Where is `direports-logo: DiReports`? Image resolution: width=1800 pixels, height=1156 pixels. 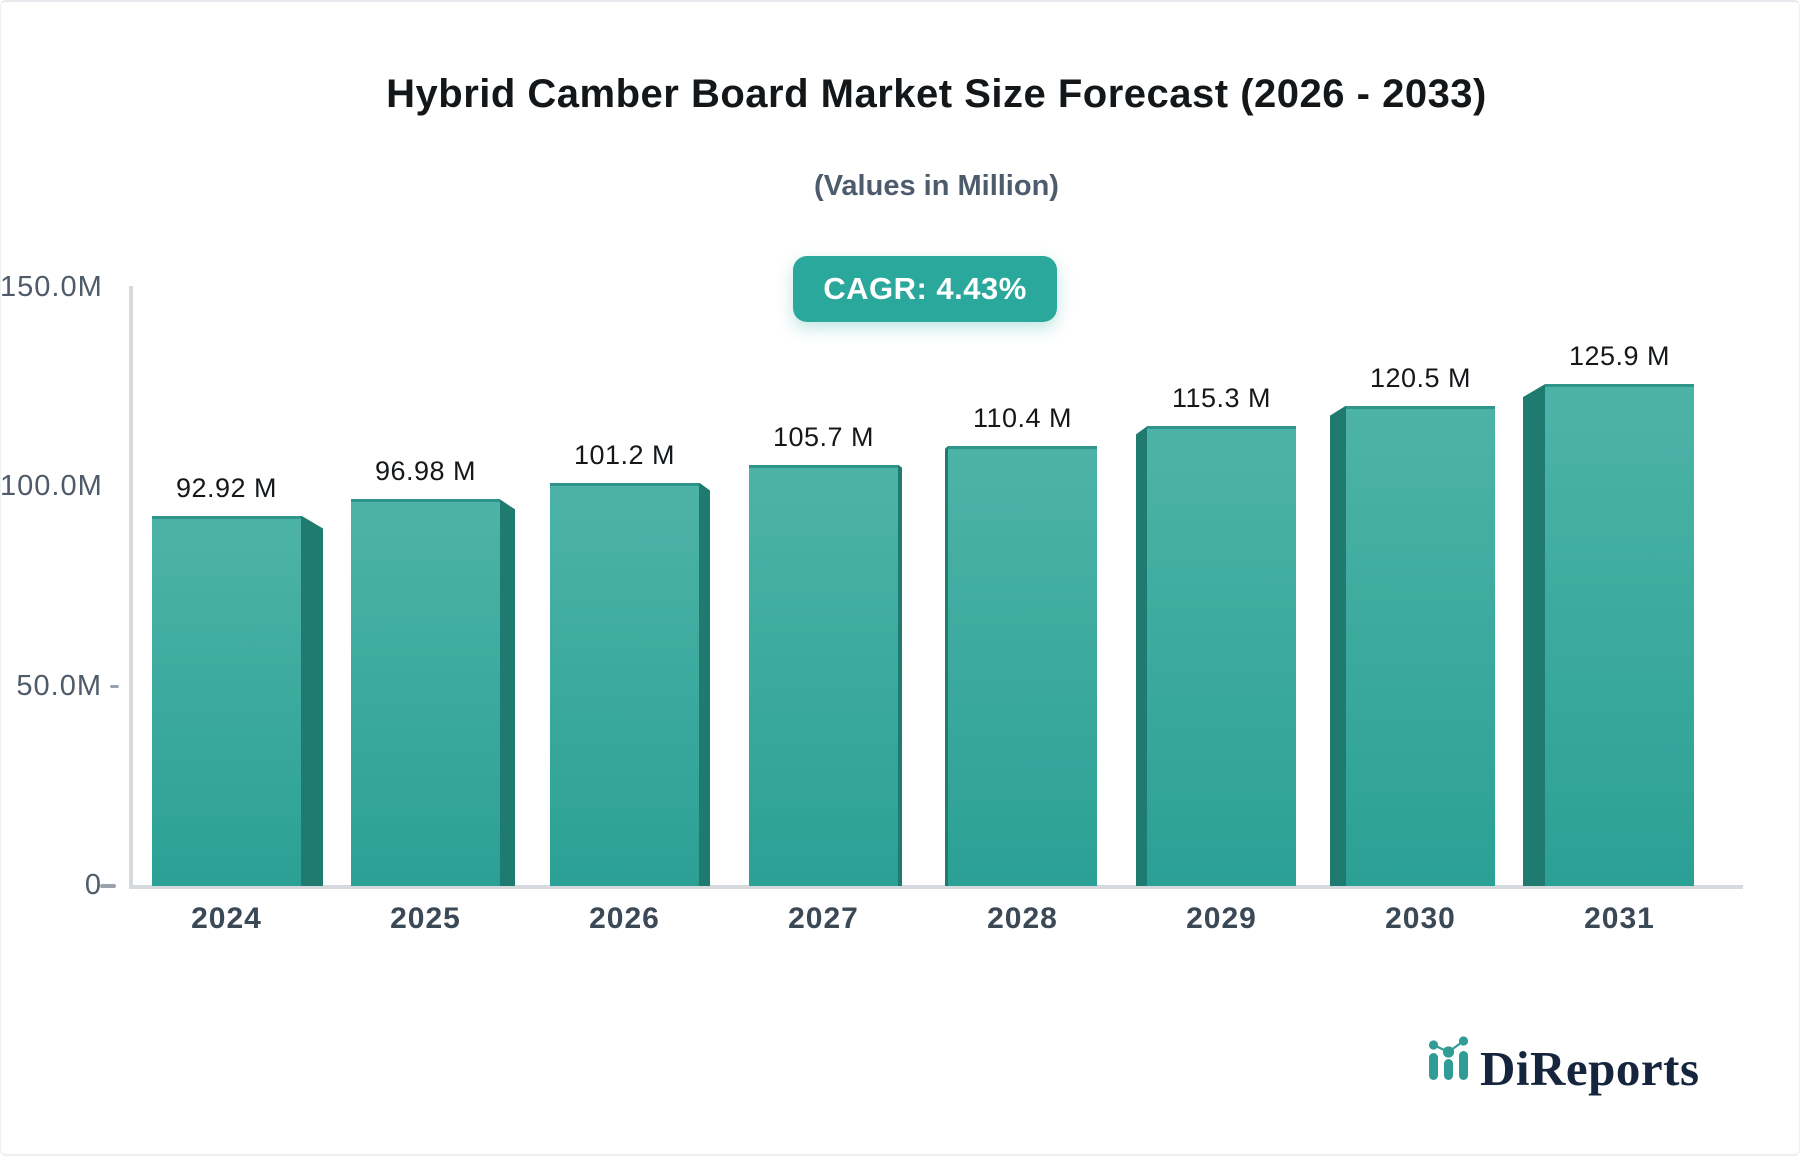 direports-logo: DiReports is located at coordinates (1562, 1060).